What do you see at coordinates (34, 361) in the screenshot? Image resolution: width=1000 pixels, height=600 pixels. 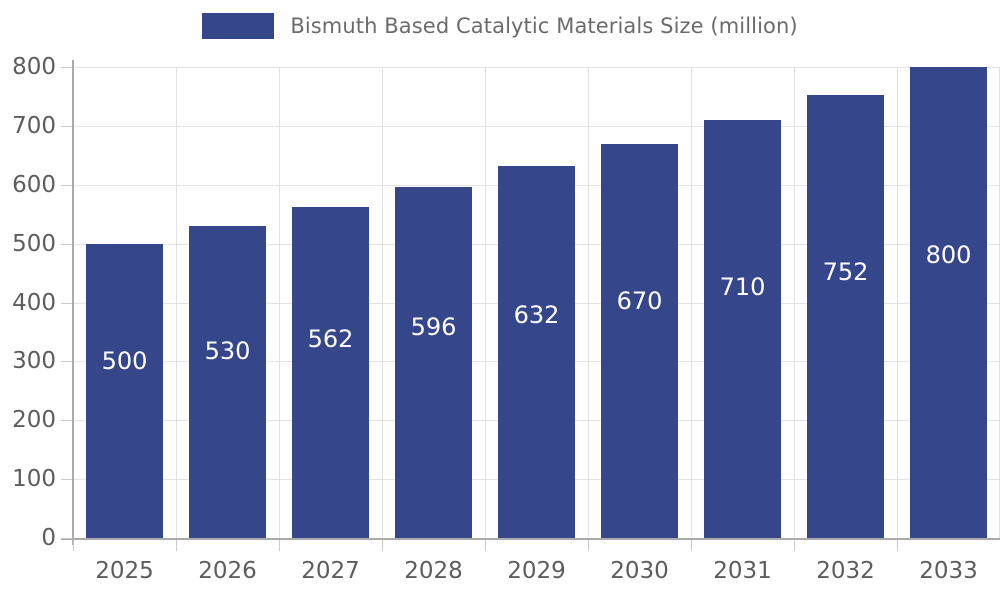 I see `y-tick-label: 300` at bounding box center [34, 361].